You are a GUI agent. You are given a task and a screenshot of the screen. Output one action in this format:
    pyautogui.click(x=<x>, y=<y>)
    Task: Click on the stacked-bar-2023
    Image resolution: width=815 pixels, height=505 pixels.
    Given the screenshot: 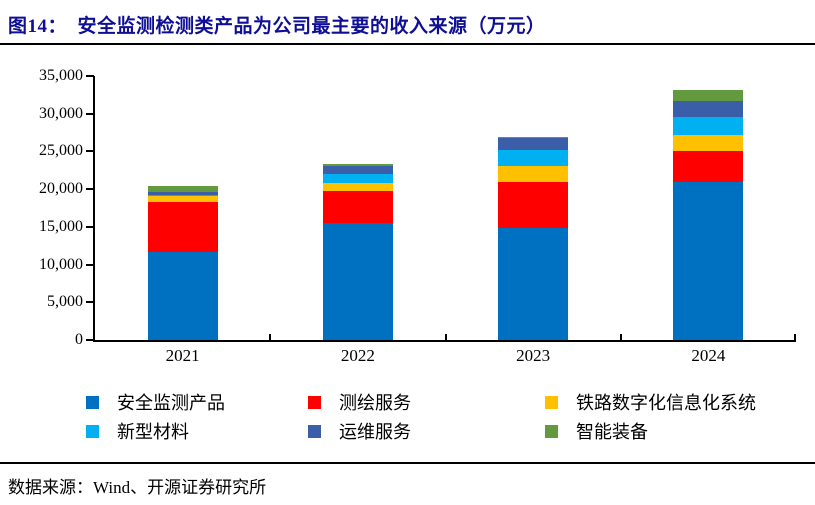 What is the action you would take?
    pyautogui.click(x=533, y=238)
    